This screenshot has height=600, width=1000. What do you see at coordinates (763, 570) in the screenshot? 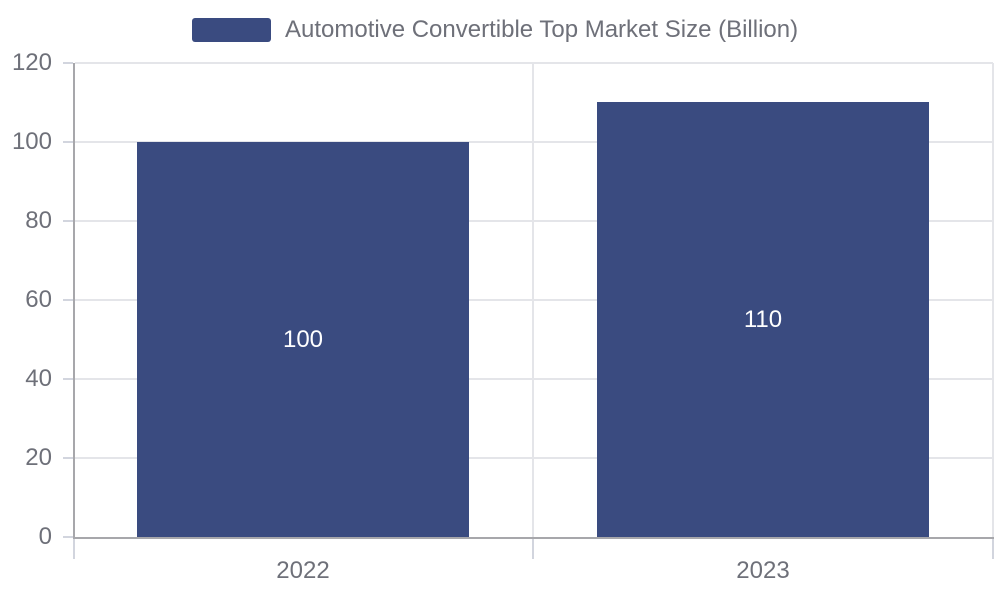
I see `x-axis-tick-label: 2023` at bounding box center [763, 570].